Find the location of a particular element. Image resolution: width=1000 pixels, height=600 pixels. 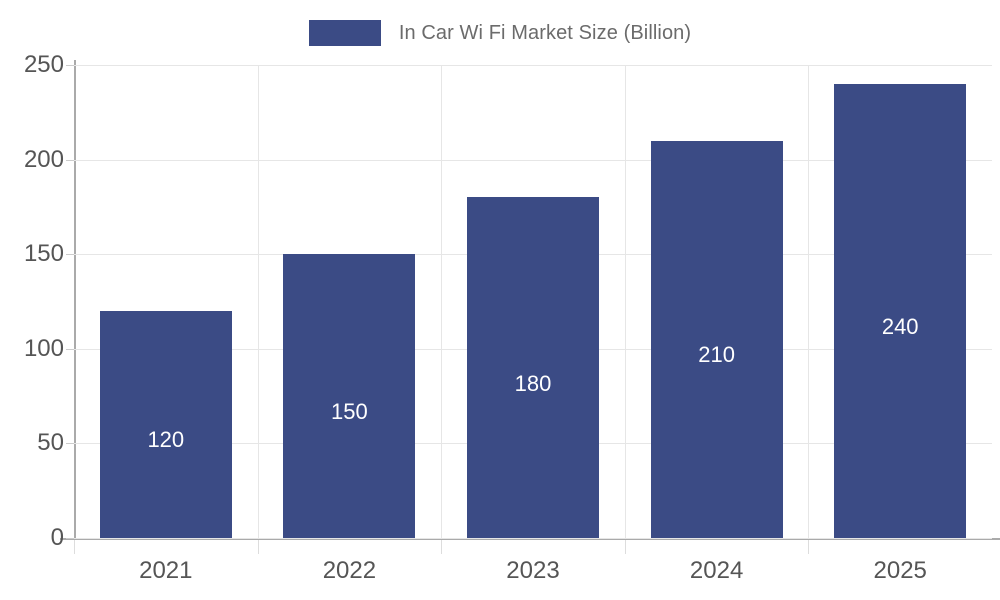

chart-legend: In Car Wi Fi Market Size (Billion) is located at coordinates (500, 33).